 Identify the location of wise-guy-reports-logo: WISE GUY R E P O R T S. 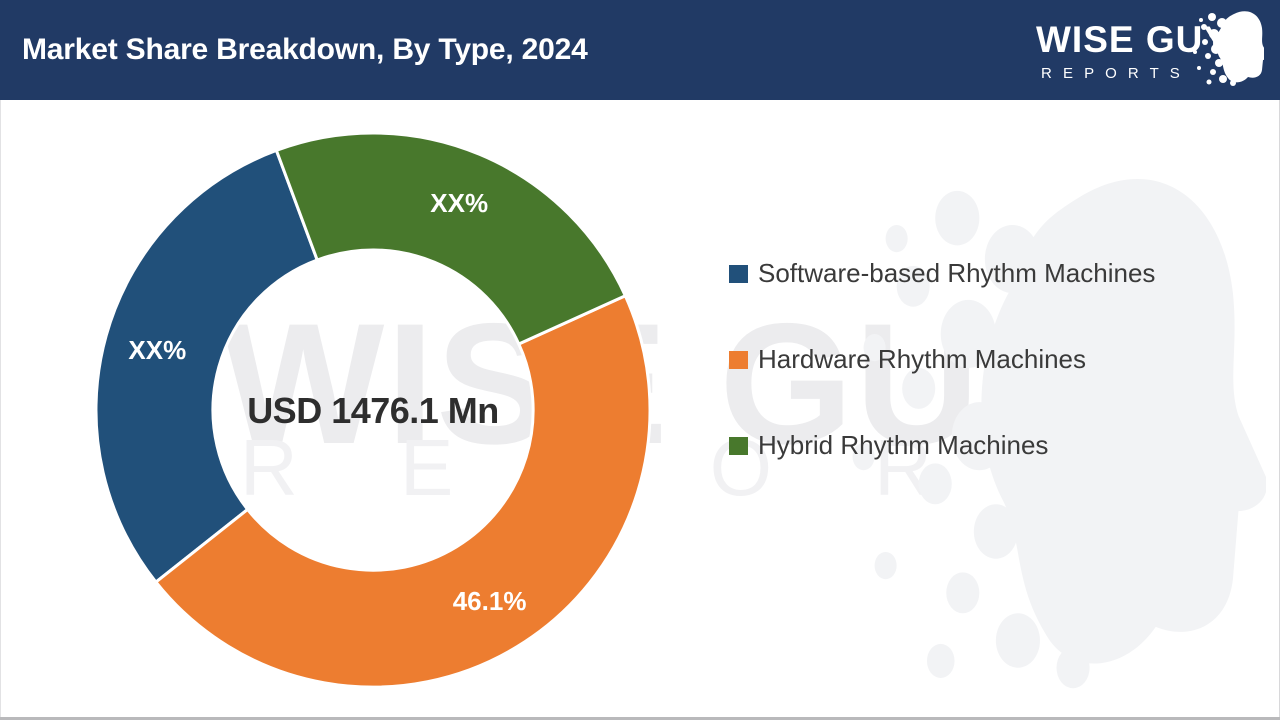
(1150, 48).